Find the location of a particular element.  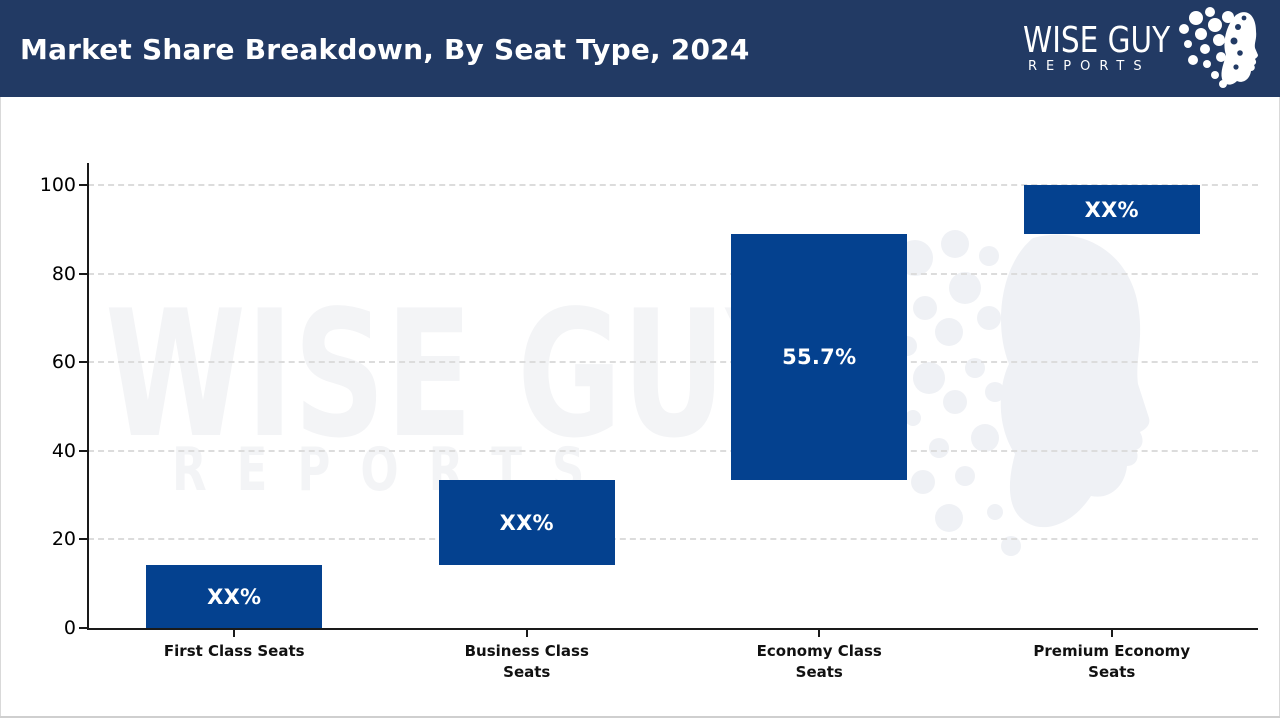

category-label-line: First Class Seats is located at coordinates (234, 651).